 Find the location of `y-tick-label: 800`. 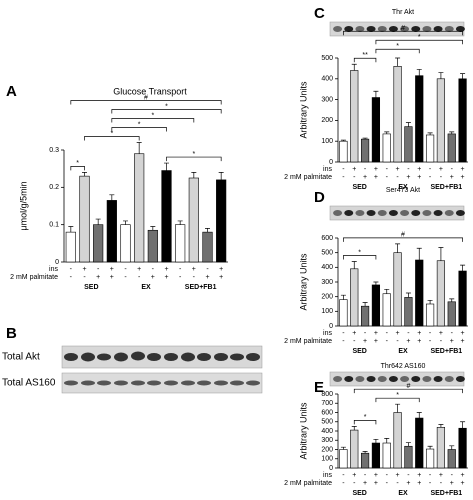

y-tick-label: 800 is located at coordinates (327, 394).